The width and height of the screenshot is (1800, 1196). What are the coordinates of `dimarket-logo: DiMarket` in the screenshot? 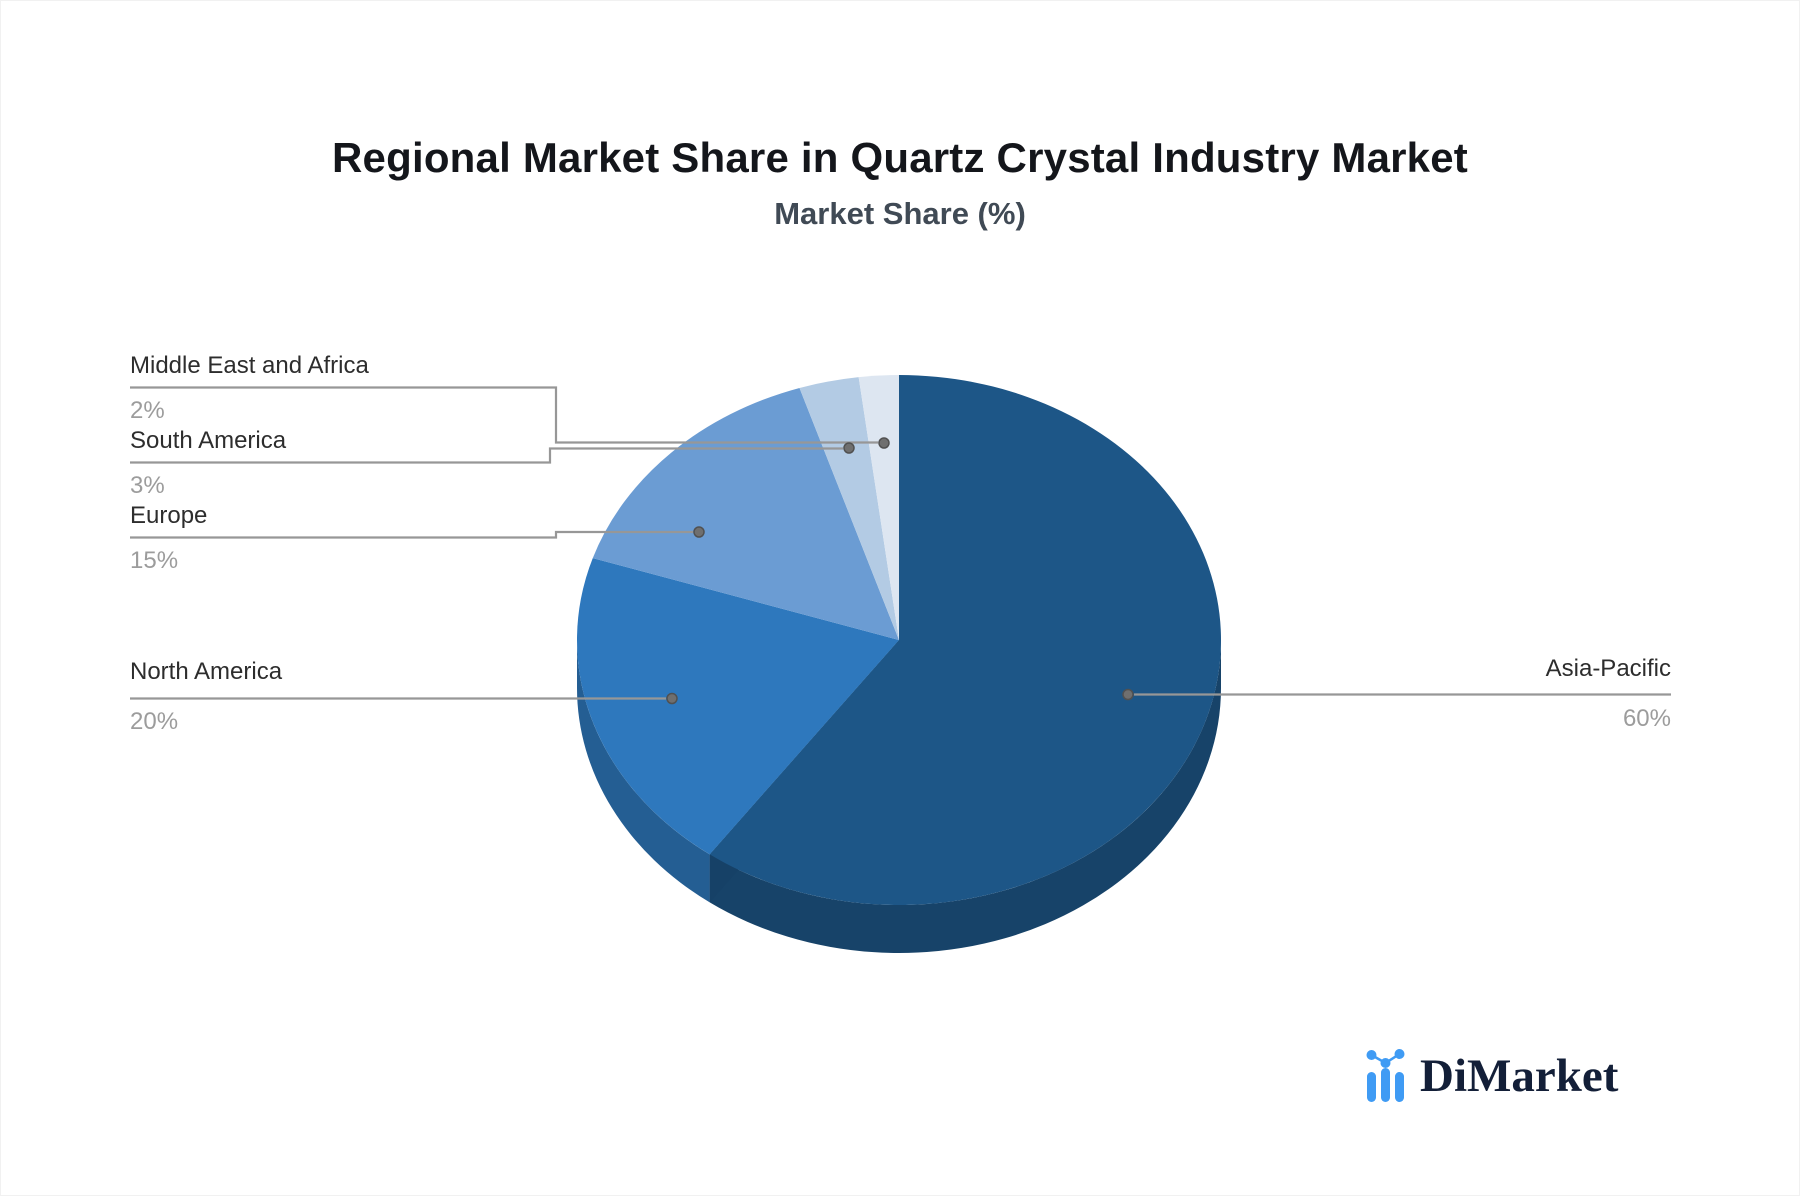 It's located at (1524, 1077).